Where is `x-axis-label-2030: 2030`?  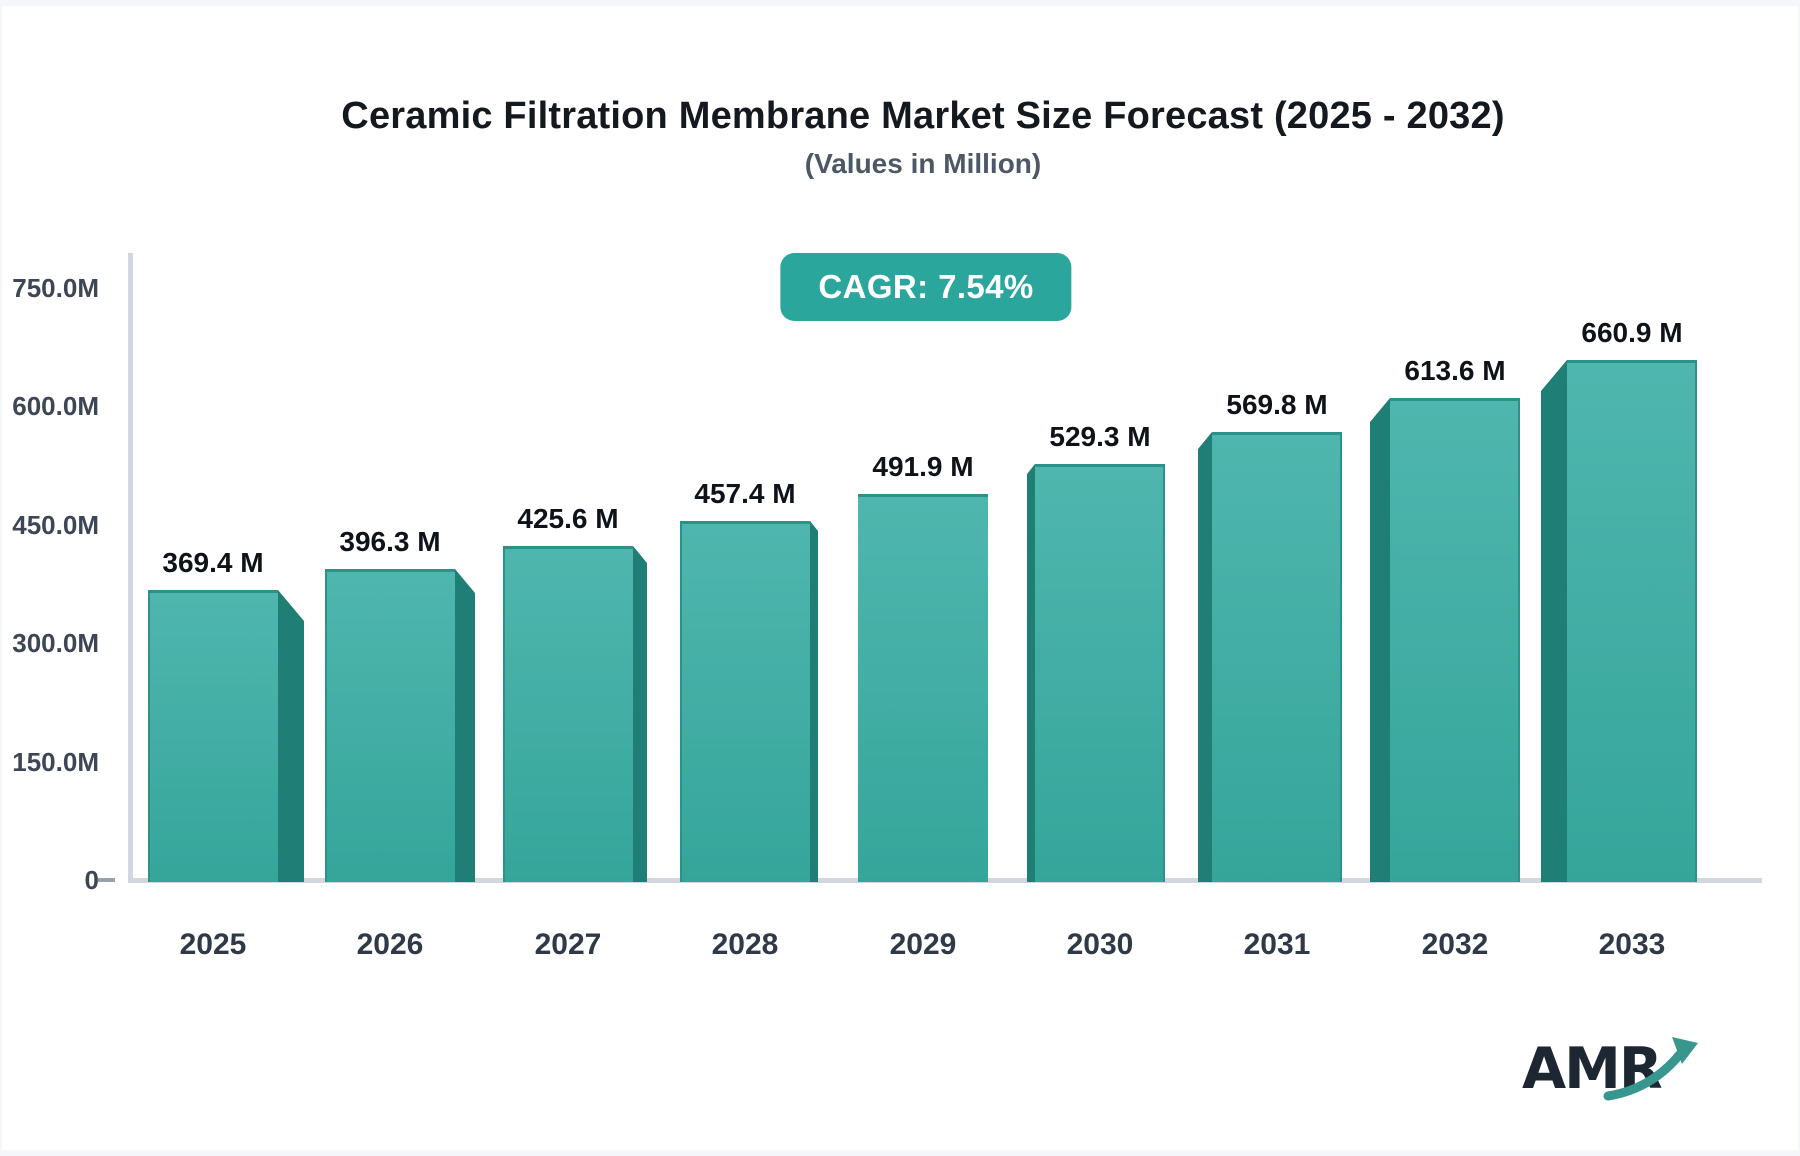
x-axis-label-2030: 2030 is located at coordinates (1100, 944).